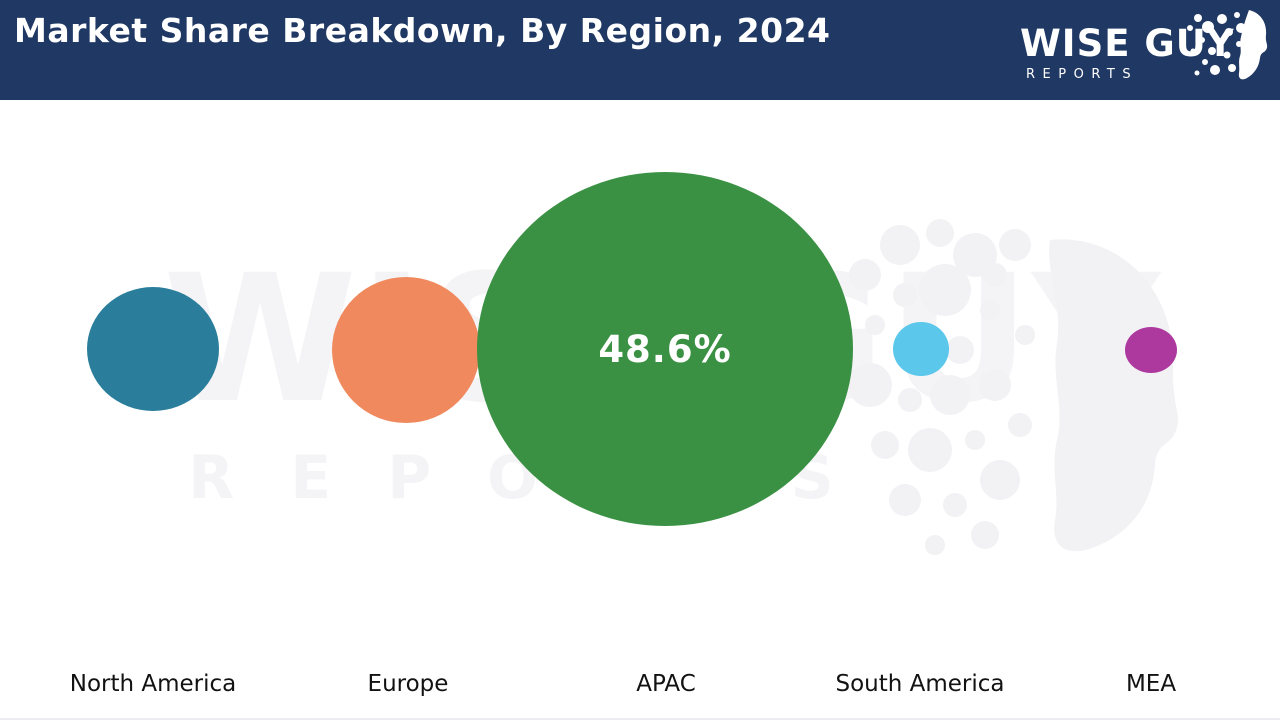 The height and width of the screenshot is (720, 1280). Describe the element at coordinates (1013, 387) in the screenshot. I see `watermark-head-icon` at that location.